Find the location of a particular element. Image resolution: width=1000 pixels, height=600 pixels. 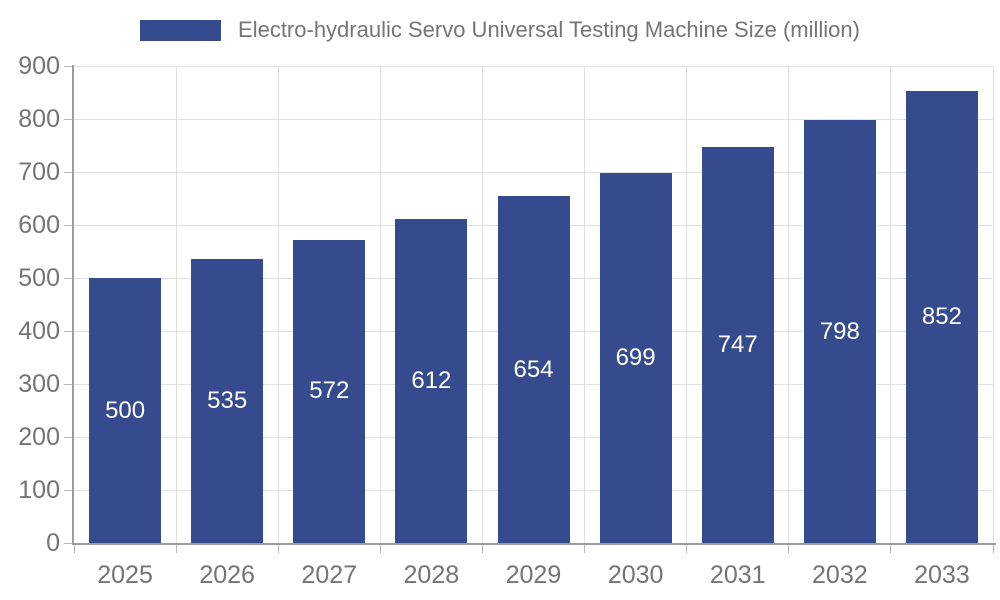

x-axis-tick-label: 2031 is located at coordinates (737, 575).